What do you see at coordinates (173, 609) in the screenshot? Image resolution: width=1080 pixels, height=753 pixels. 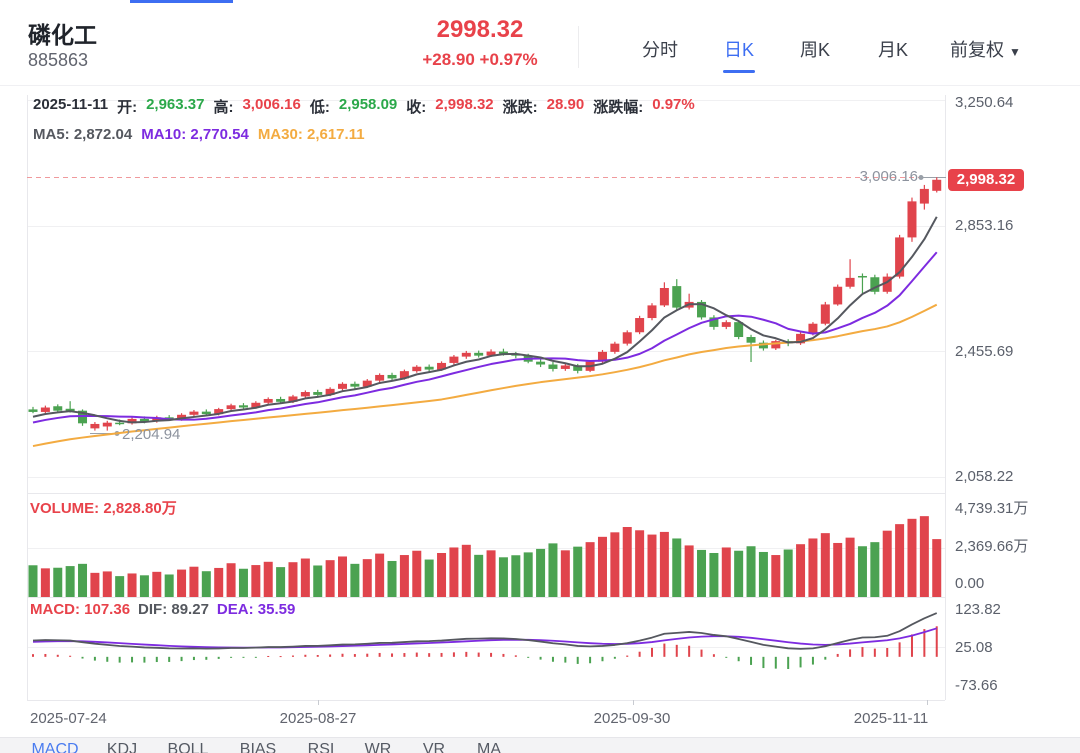 I see `dif-value: DIF: 89.27` at bounding box center [173, 609].